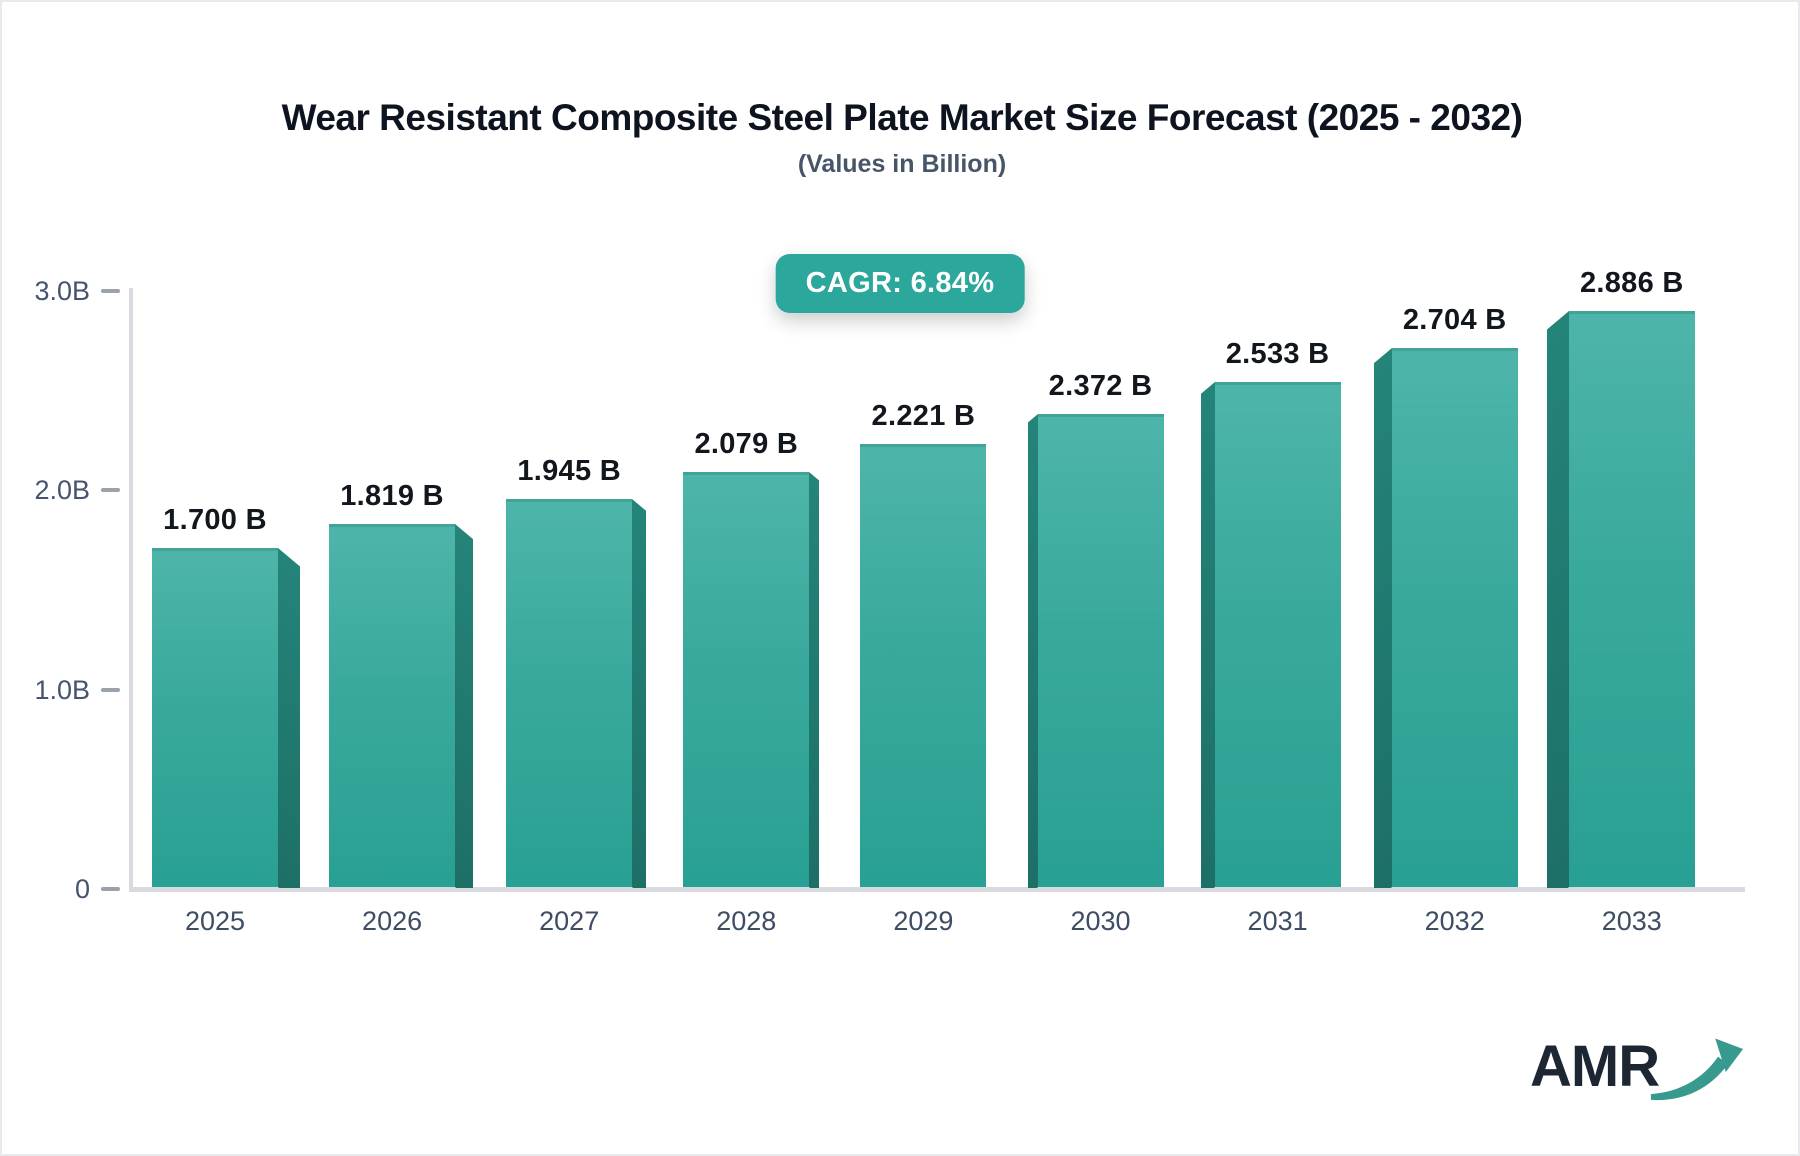  What do you see at coordinates (900, 283) in the screenshot?
I see `cagr-badge: CAGR: 6.84%` at bounding box center [900, 283].